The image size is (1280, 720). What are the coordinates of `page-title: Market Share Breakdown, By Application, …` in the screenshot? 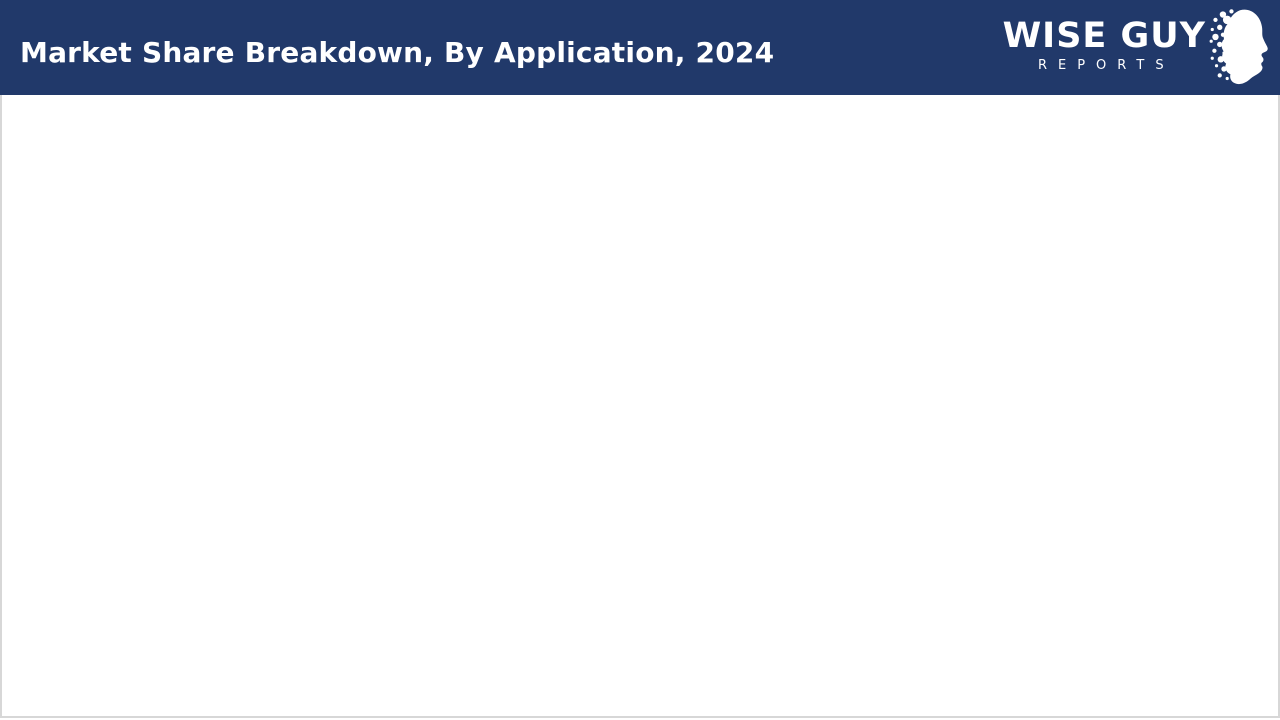 It's located at (397, 52).